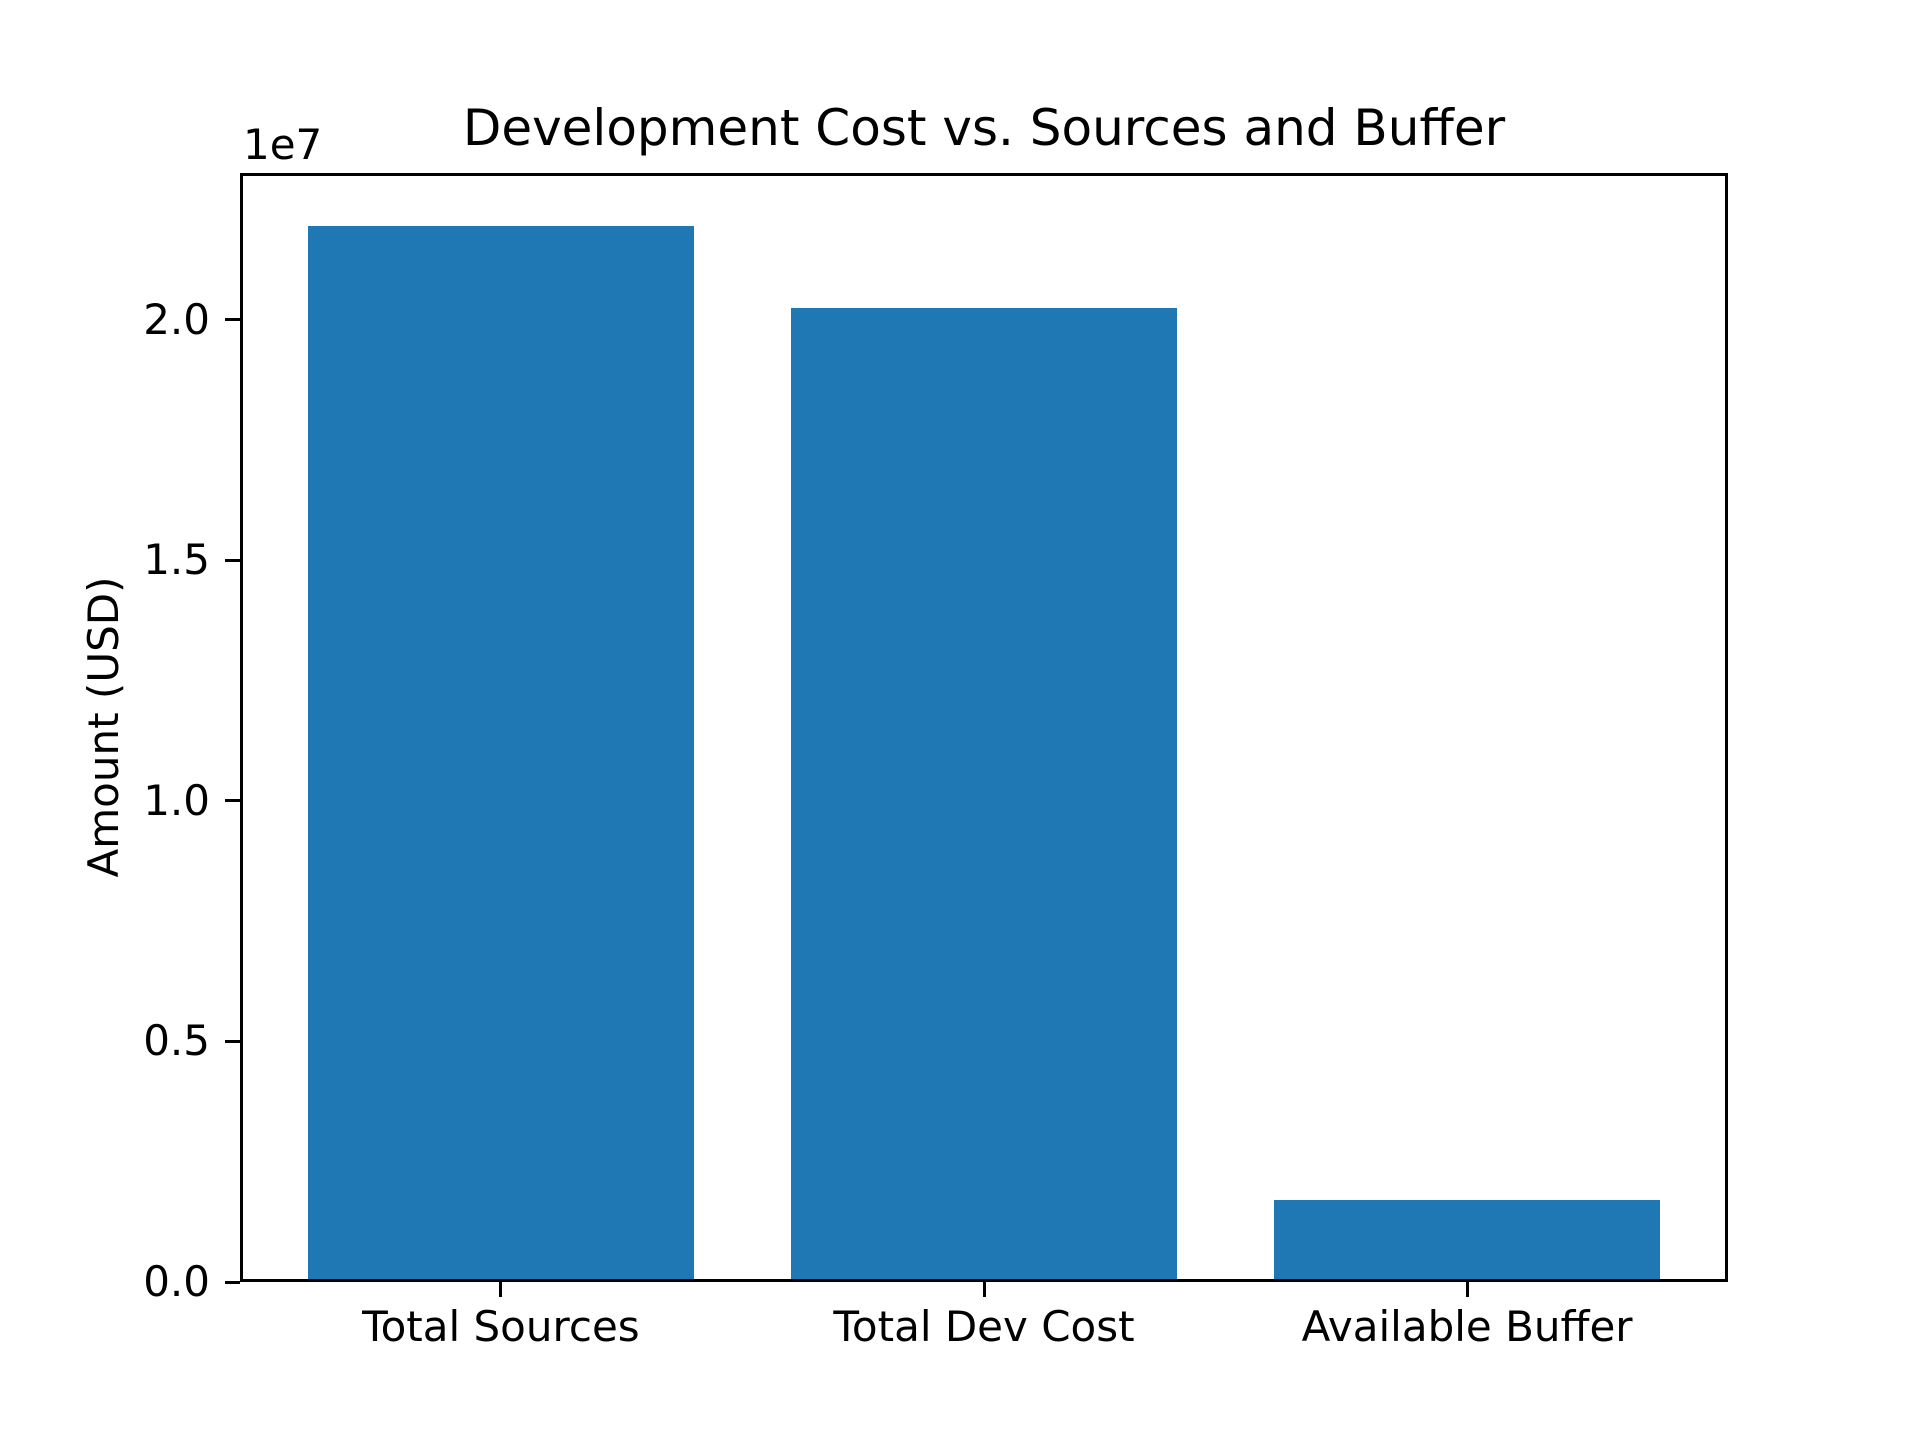 Image resolution: width=1920 pixels, height=1440 pixels. Describe the element at coordinates (232, 801) in the screenshot. I see `y-tick-mark-1.0` at that location.